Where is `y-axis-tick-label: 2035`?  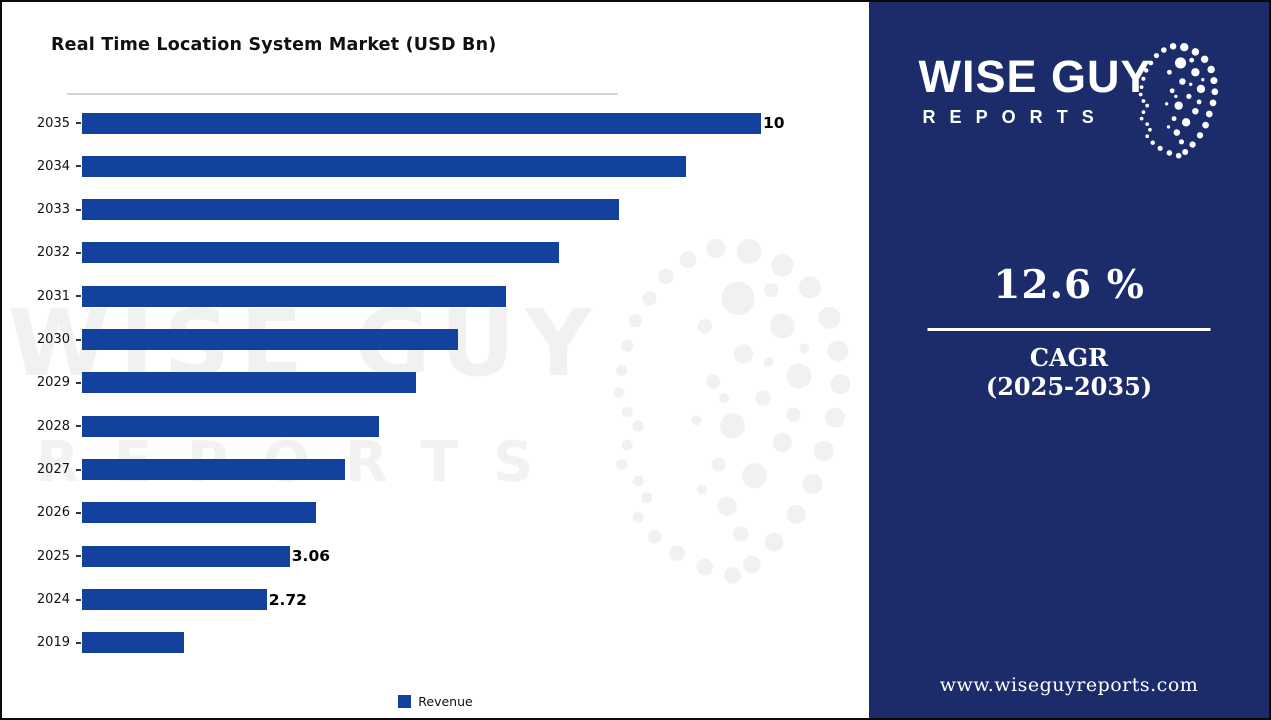 y-axis-tick-label: 2035 is located at coordinates (53, 123).